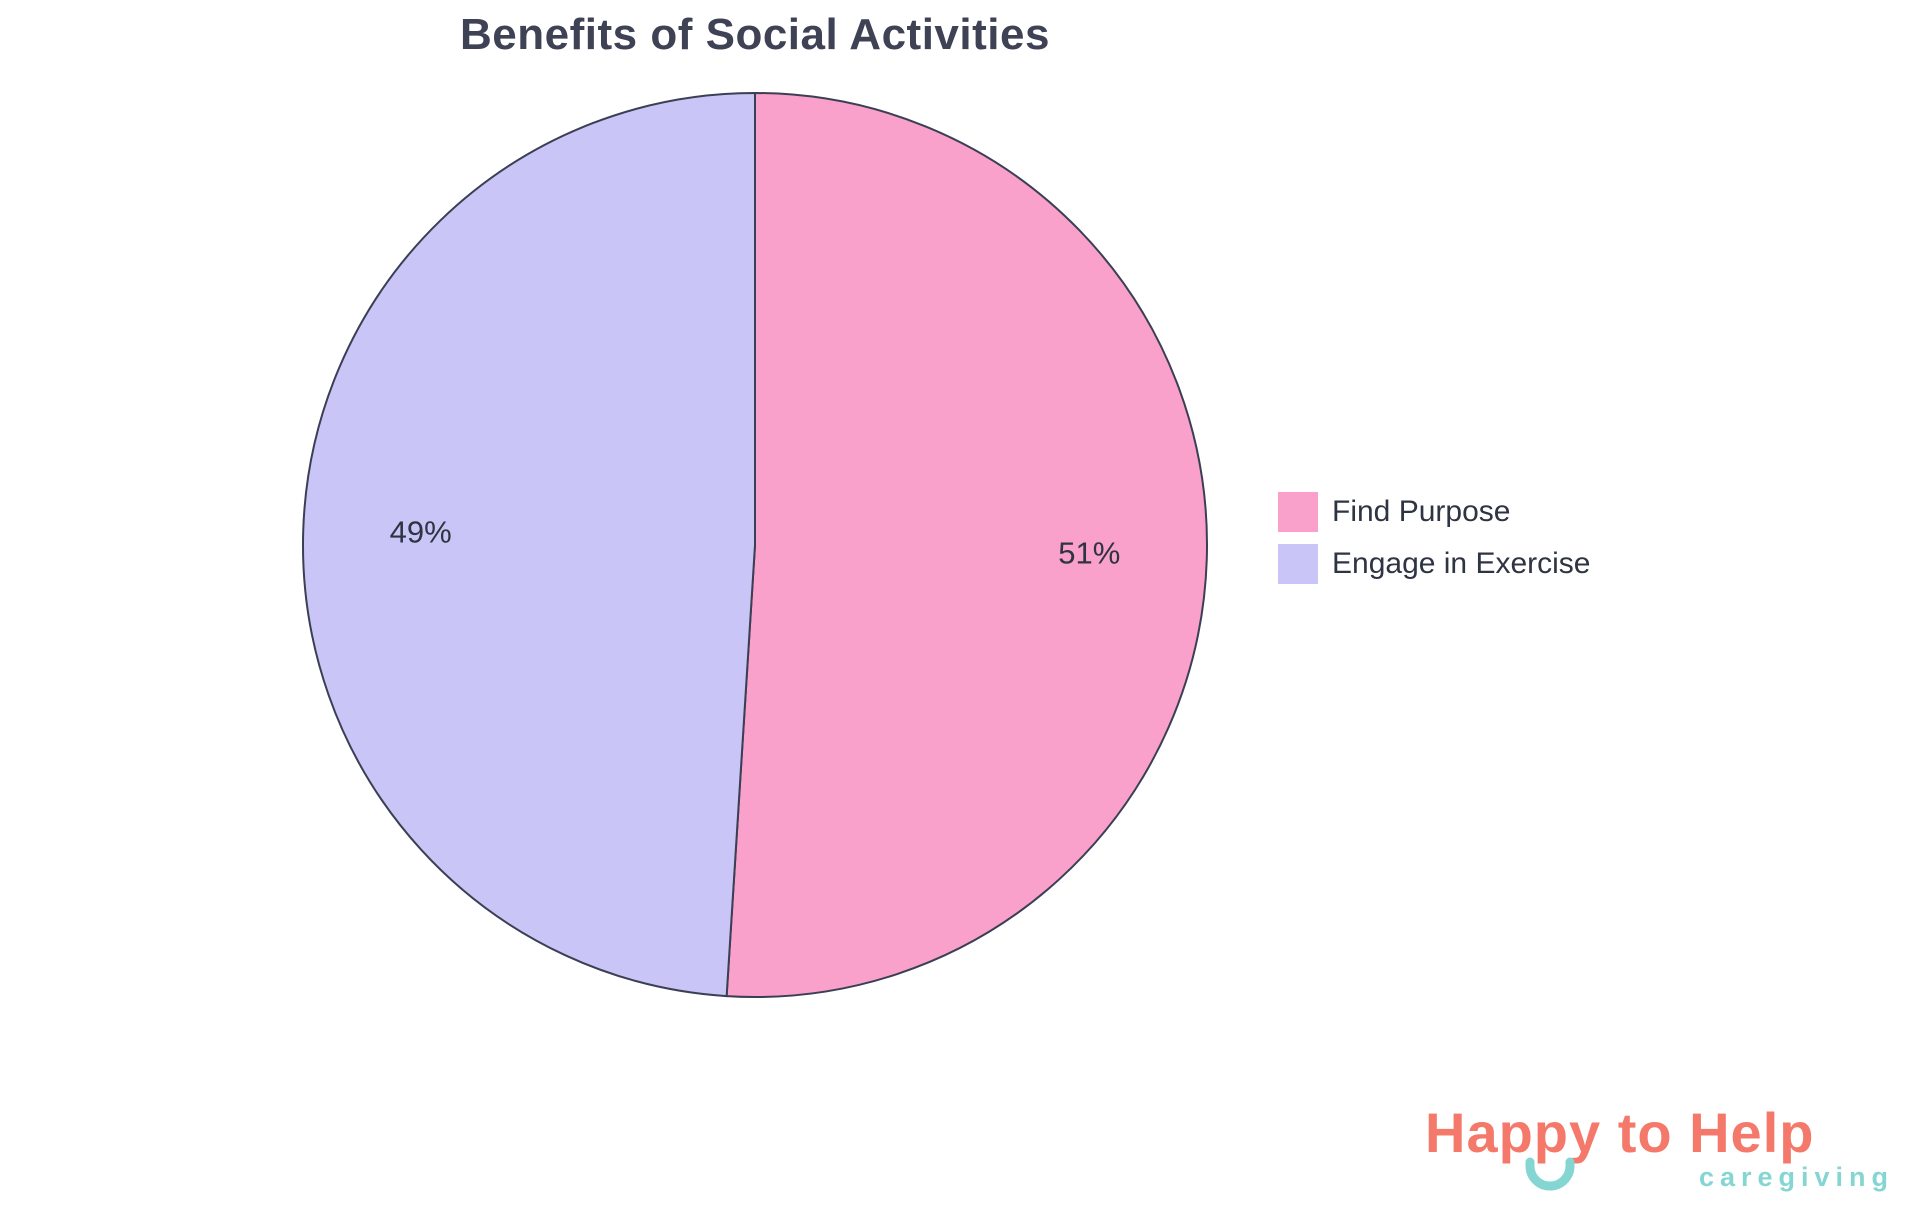  Describe the element at coordinates (1796, 1177) in the screenshot. I see `logo-tagline: caregiving` at that location.